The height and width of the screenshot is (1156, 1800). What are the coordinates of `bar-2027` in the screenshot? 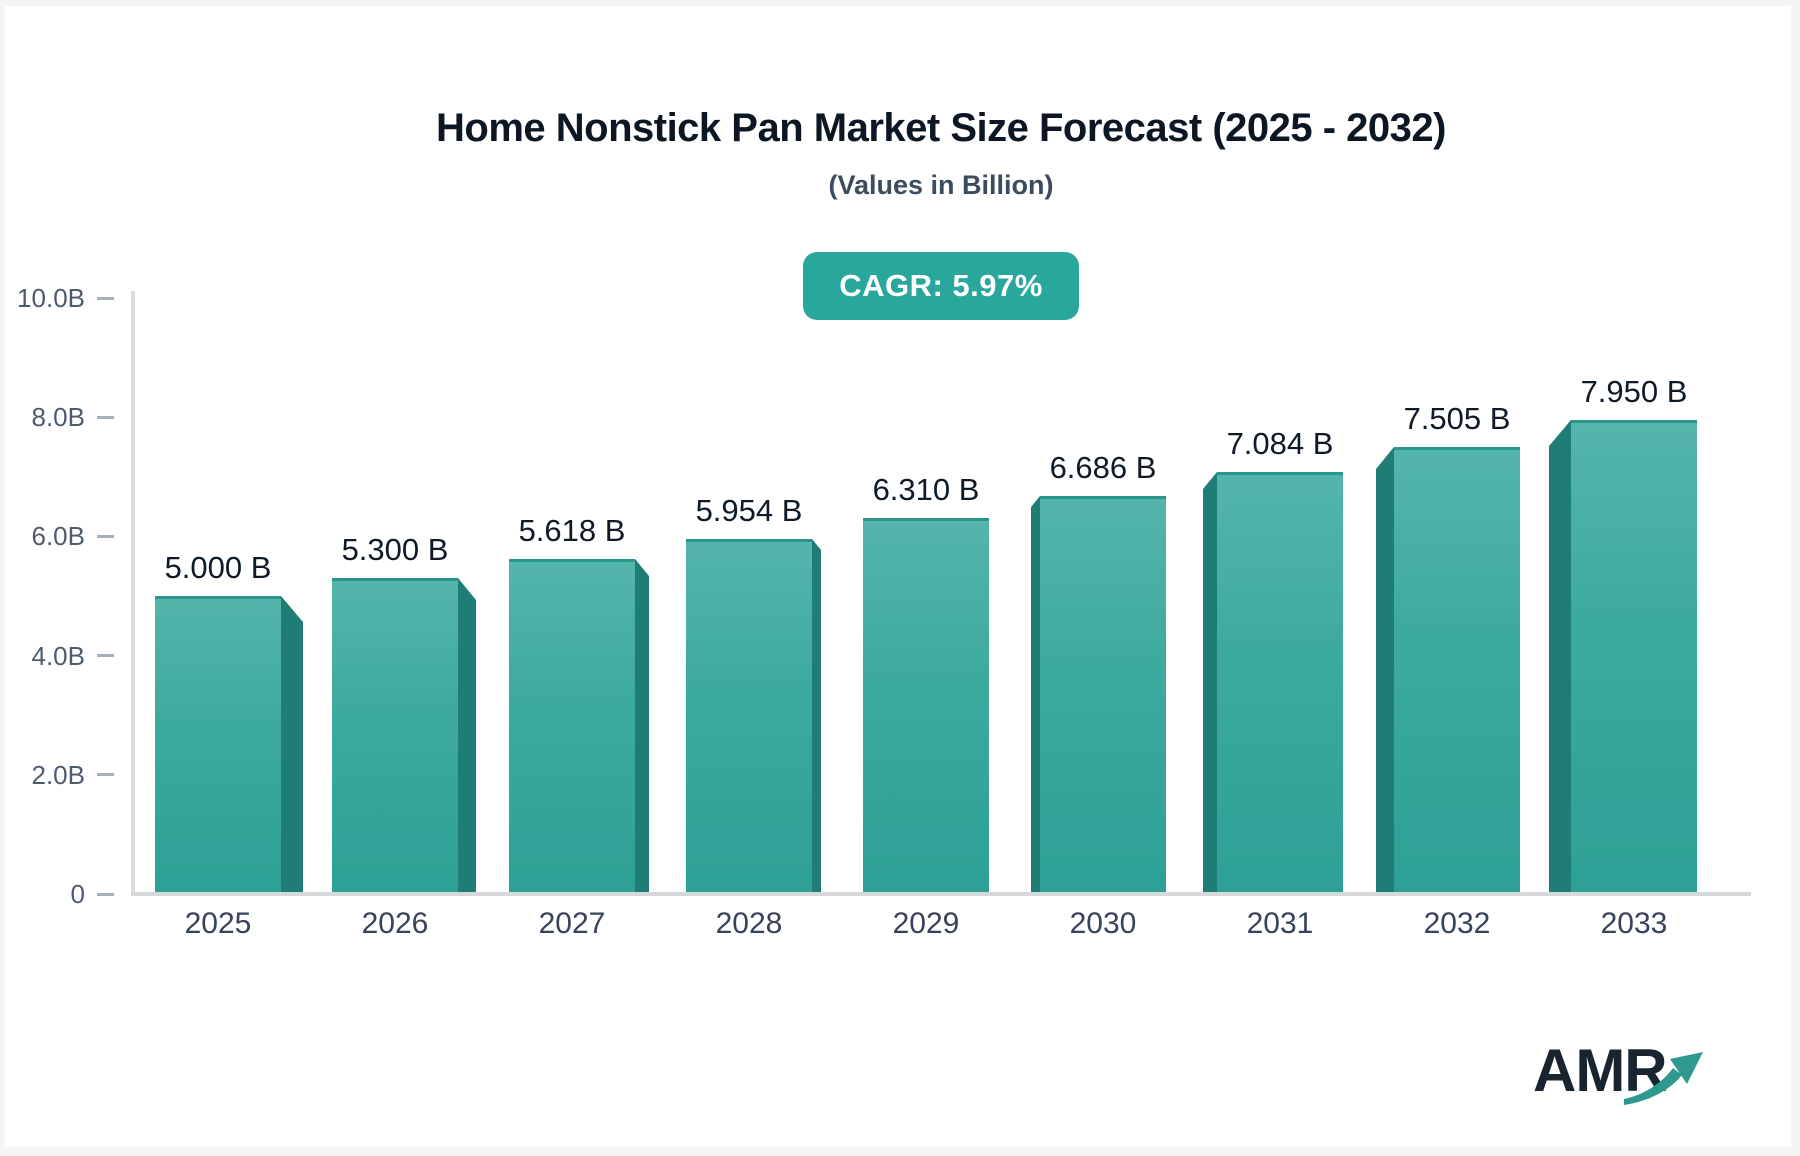 It's located at (572, 726).